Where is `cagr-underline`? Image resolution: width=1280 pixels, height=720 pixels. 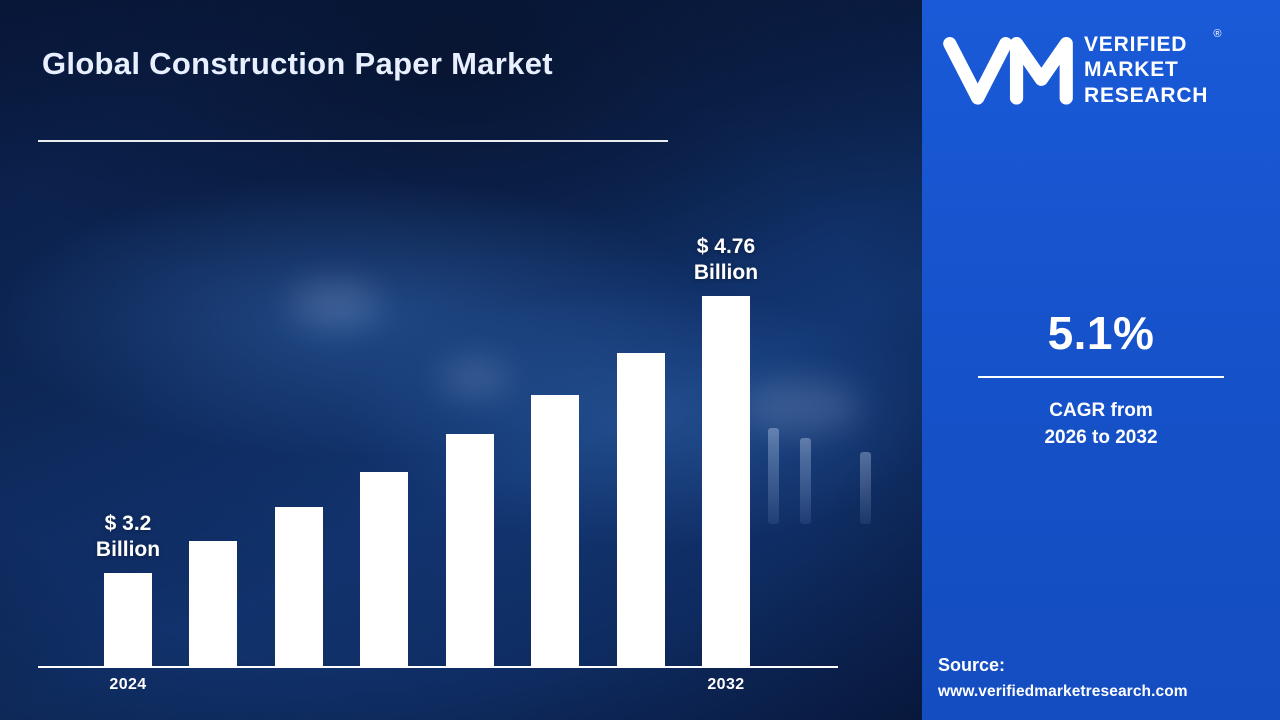 cagr-underline is located at coordinates (1101, 377).